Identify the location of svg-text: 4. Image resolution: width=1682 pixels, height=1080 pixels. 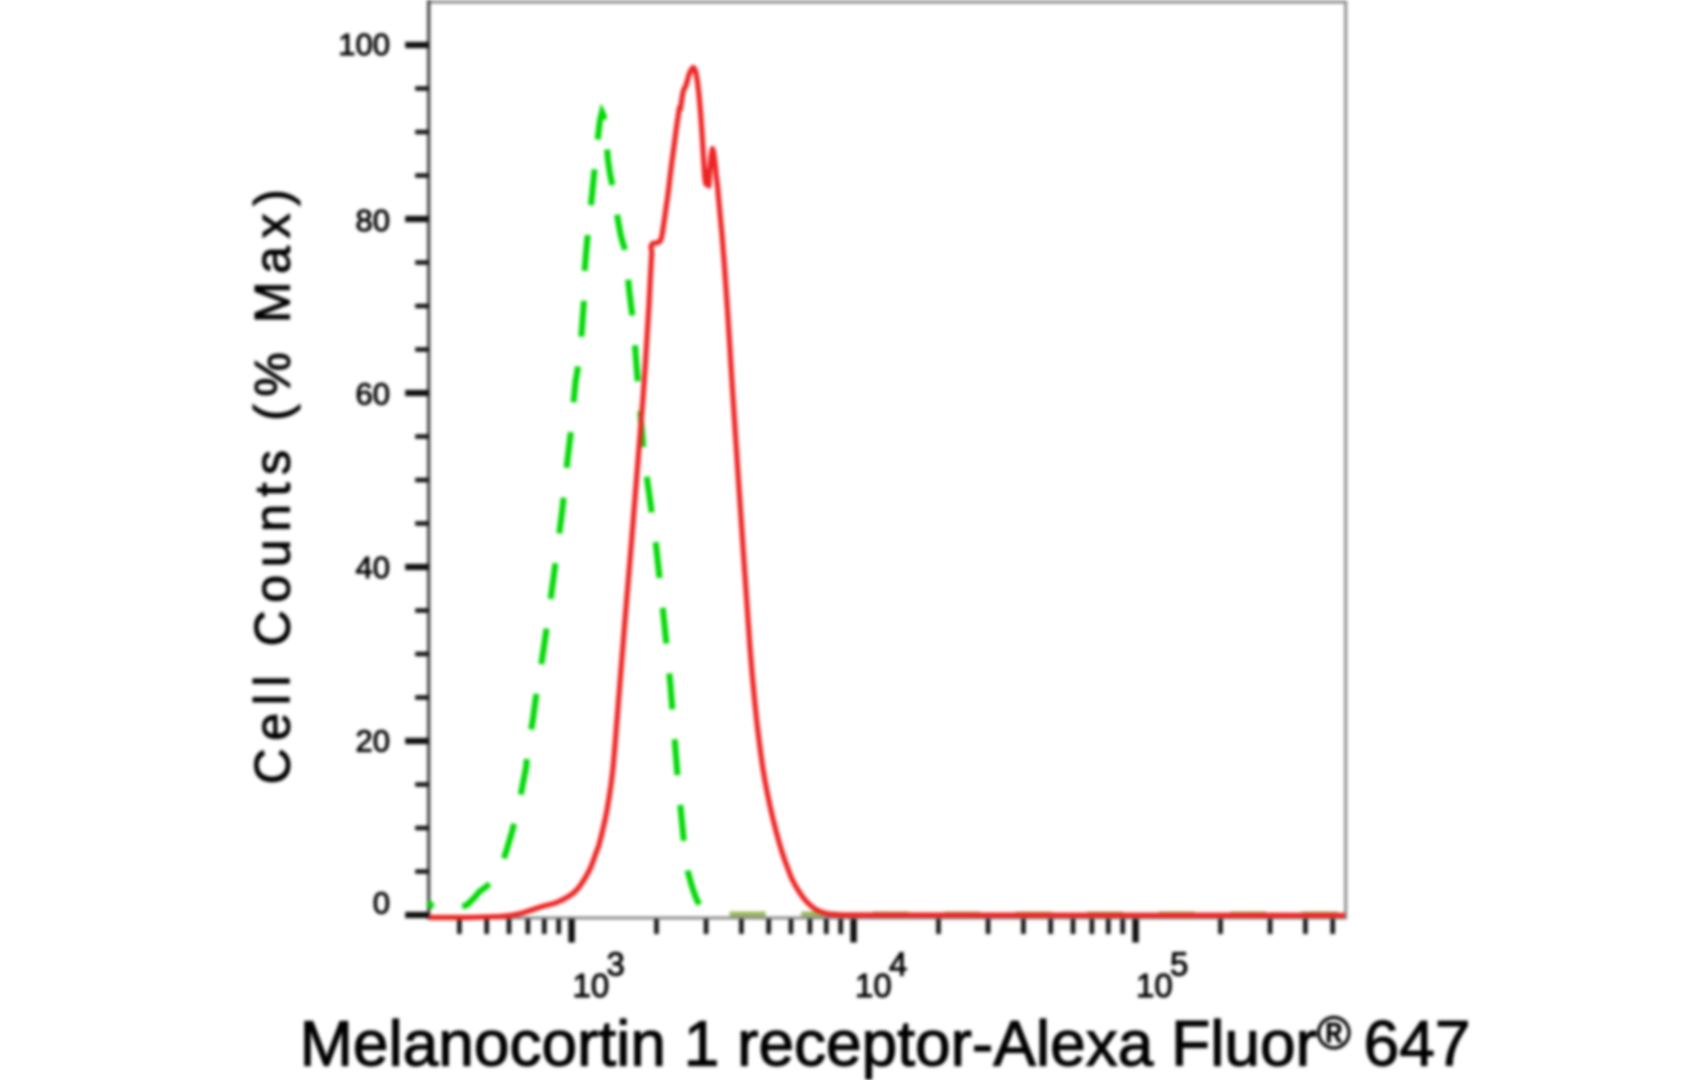
(898, 964).